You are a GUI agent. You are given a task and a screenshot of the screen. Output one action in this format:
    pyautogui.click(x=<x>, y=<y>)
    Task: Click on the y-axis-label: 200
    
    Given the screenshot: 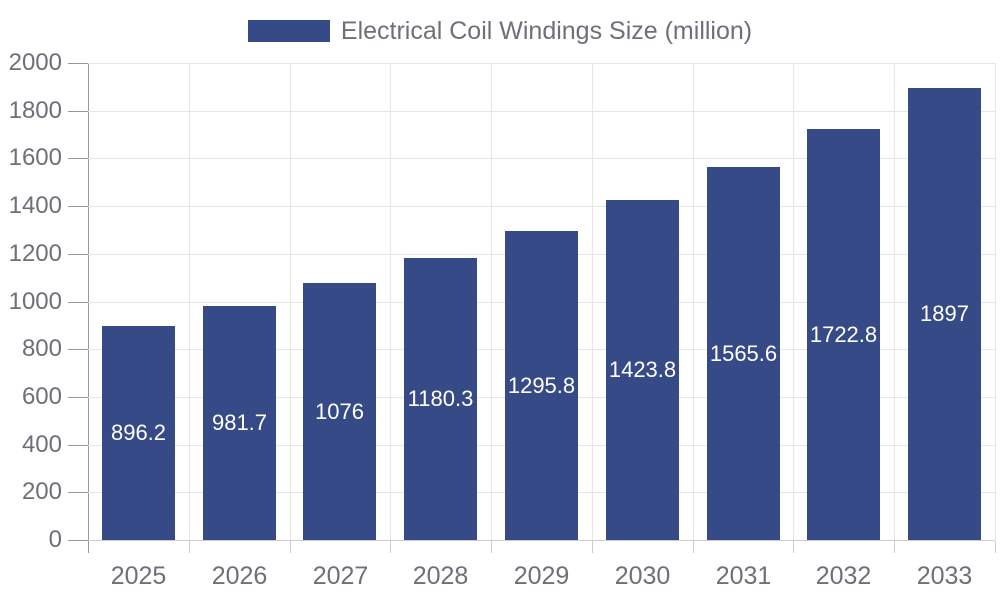 What is the action you would take?
    pyautogui.click(x=41, y=491)
    